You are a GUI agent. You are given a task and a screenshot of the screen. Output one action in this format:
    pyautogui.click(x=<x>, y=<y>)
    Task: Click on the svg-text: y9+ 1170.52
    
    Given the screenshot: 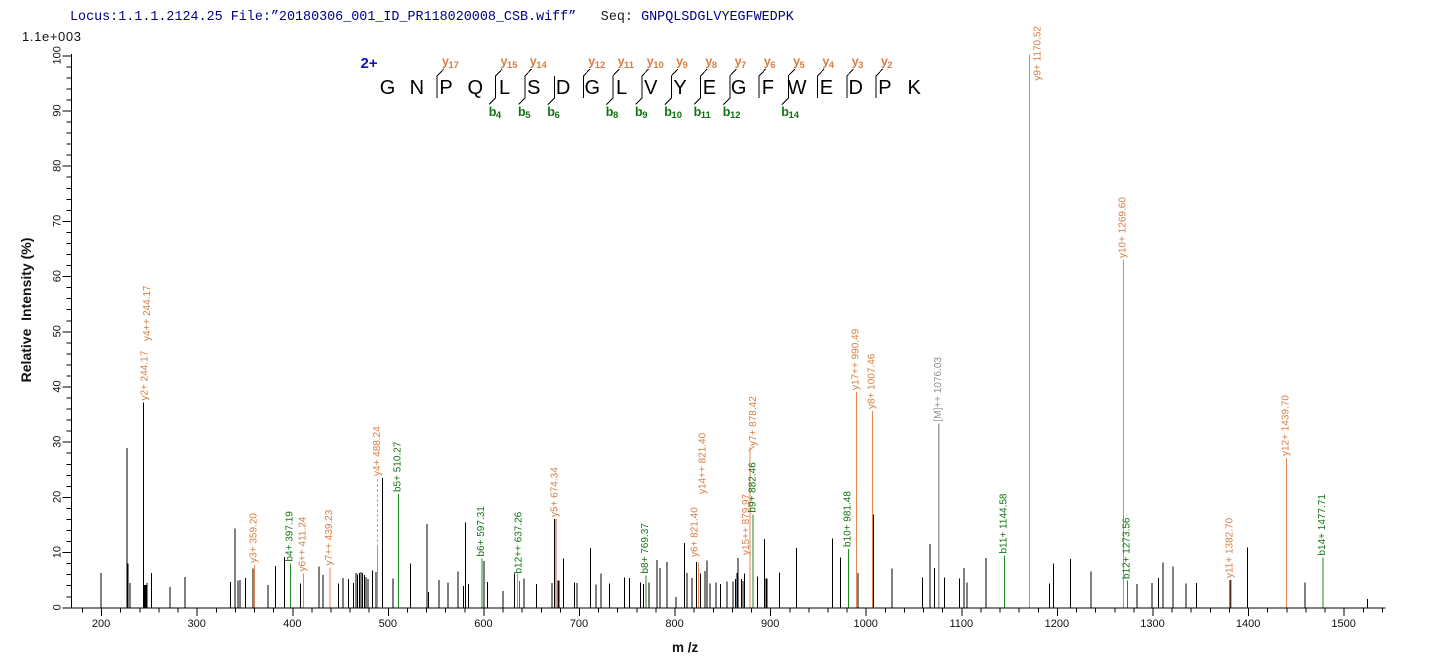 What is the action you would take?
    pyautogui.click(x=1038, y=53)
    